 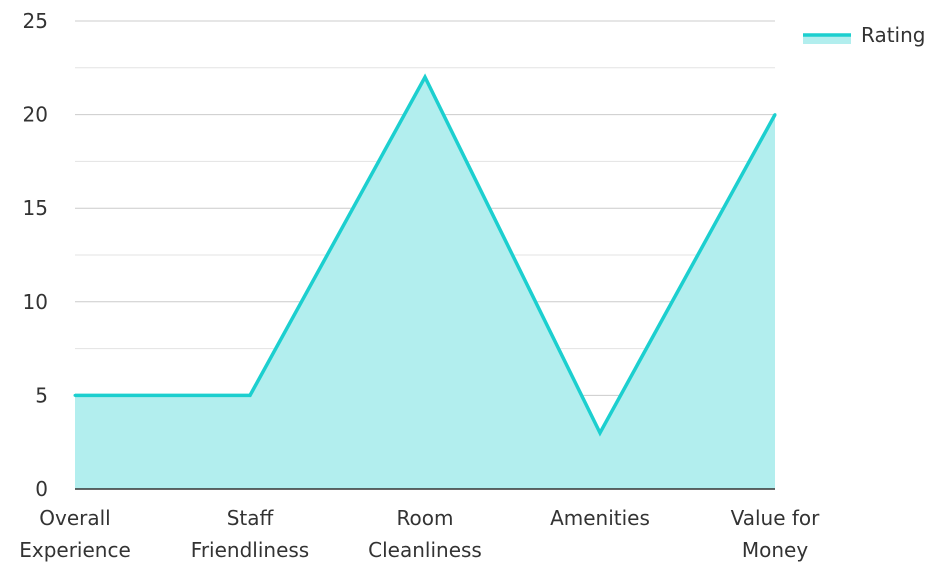 What do you see at coordinates (41, 395) in the screenshot?
I see `y-tick-label: 5` at bounding box center [41, 395].